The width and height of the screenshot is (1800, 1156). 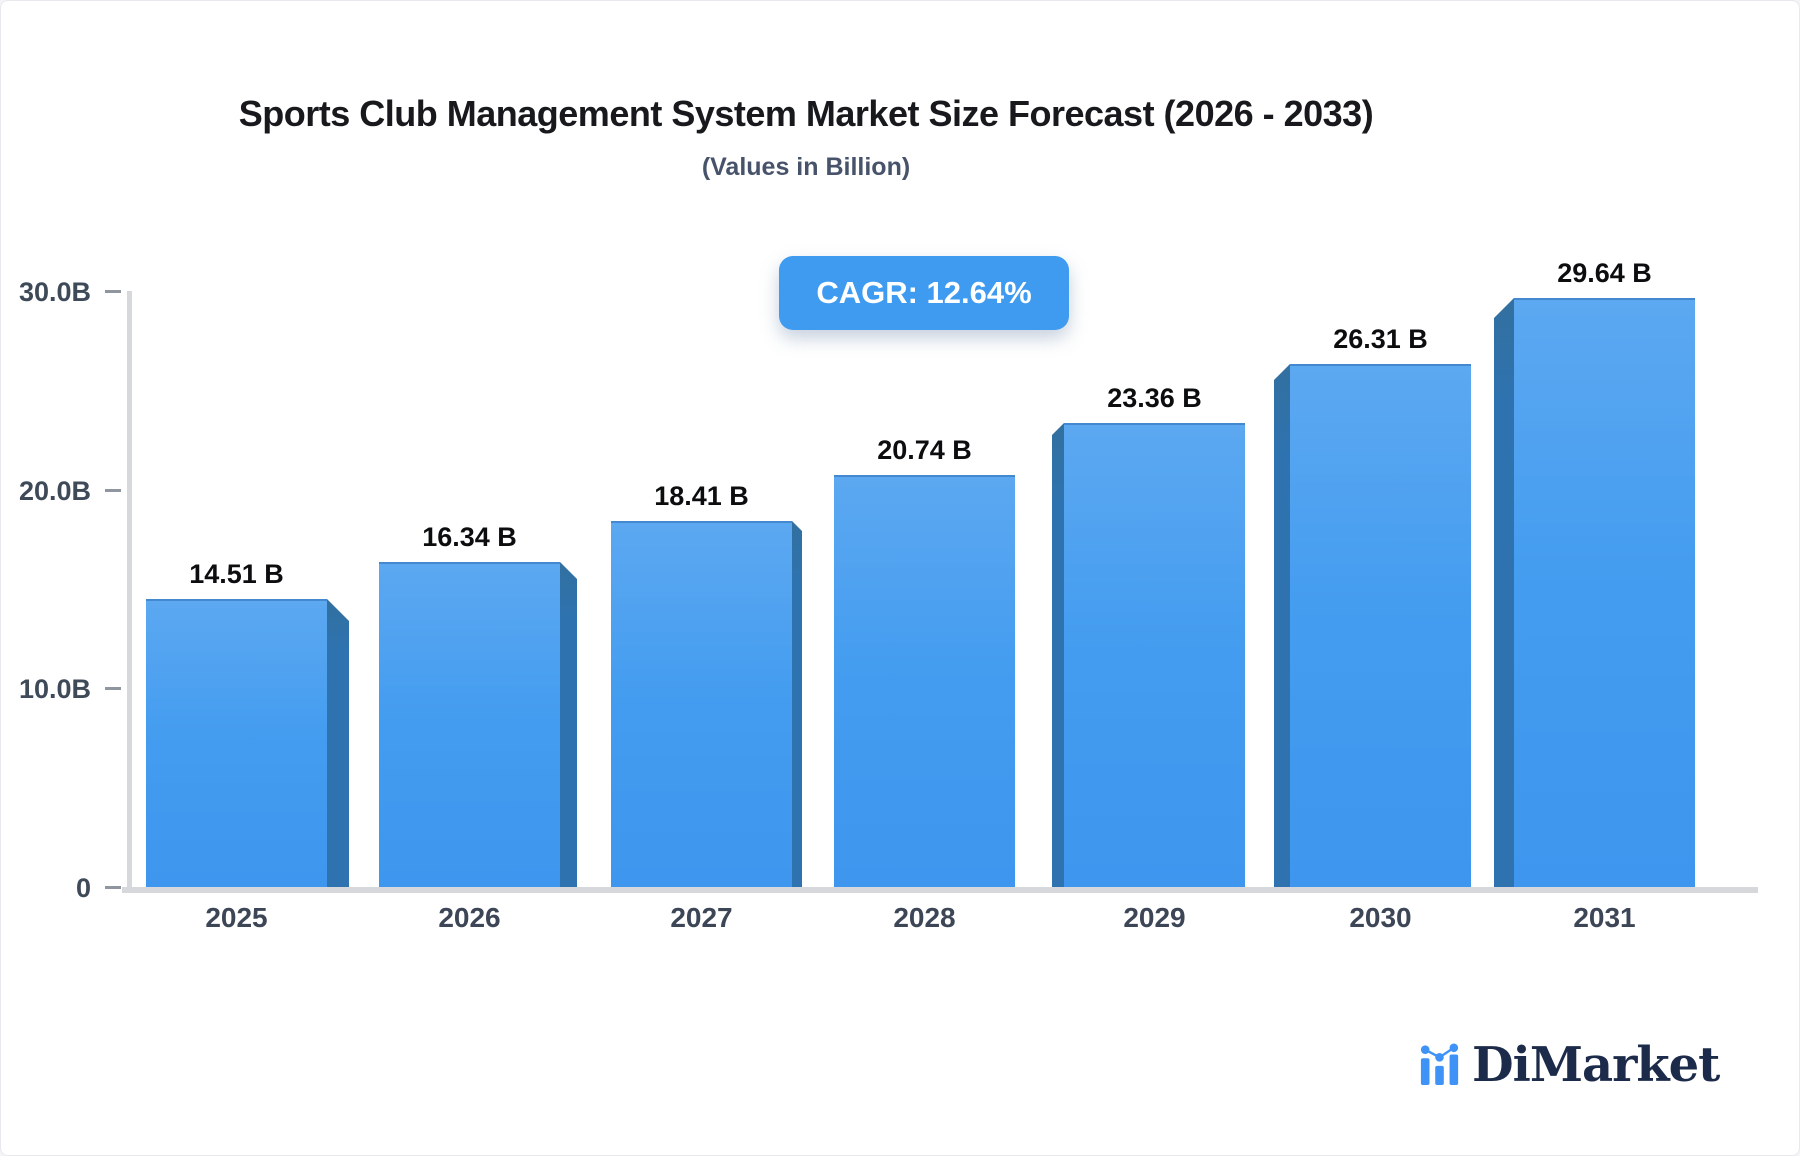 I want to click on x-axis-label: 2025, so click(x=236, y=917).